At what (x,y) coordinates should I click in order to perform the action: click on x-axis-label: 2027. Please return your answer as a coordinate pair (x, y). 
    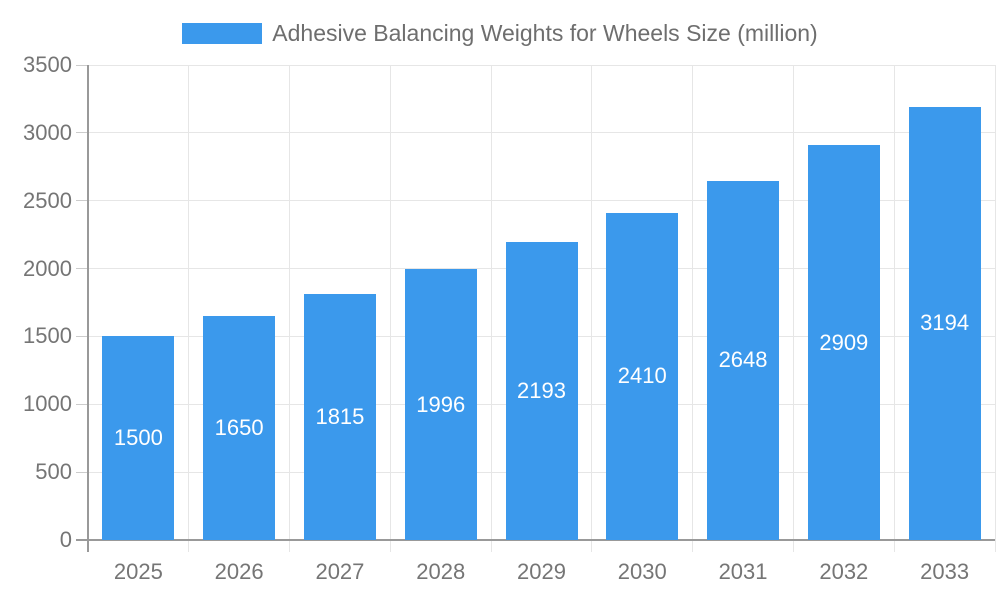
    Looking at the image, I should click on (340, 571).